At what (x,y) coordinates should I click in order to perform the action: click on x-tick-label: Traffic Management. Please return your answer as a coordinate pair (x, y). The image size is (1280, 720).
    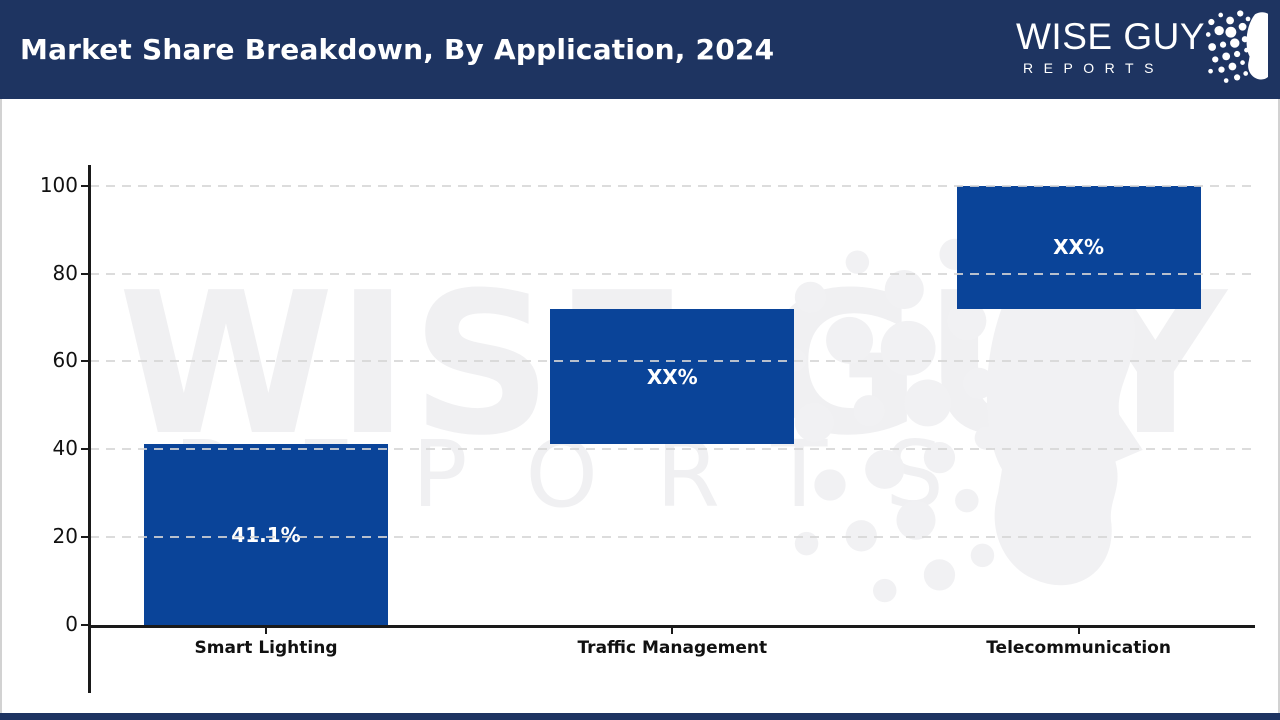
    Looking at the image, I should click on (672, 648).